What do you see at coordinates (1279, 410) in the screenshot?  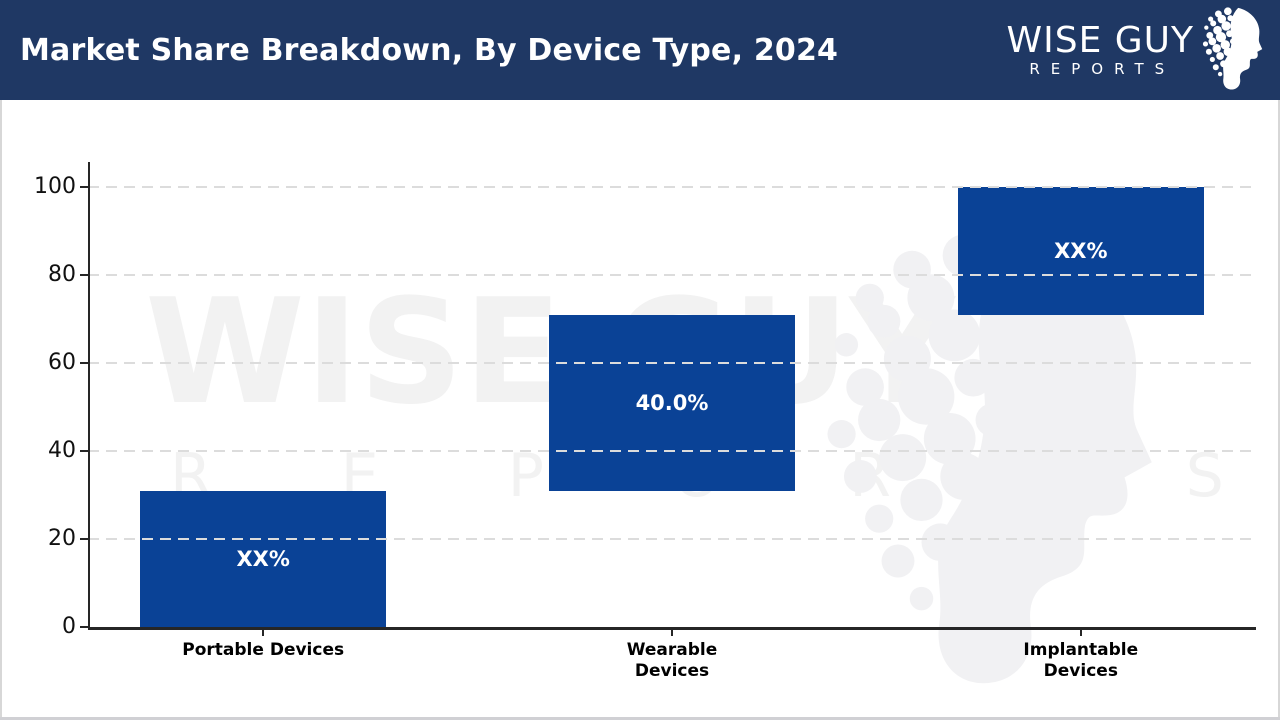 I see `page-border-right` at bounding box center [1279, 410].